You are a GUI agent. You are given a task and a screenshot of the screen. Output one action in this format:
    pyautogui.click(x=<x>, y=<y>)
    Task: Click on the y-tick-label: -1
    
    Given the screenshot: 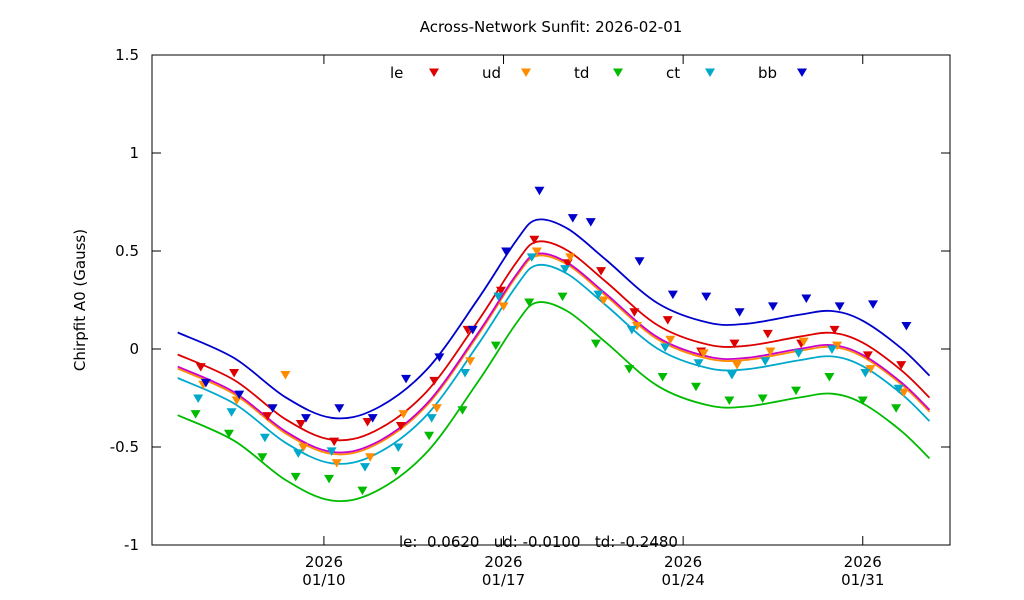 What is the action you would take?
    pyautogui.click(x=131, y=545)
    